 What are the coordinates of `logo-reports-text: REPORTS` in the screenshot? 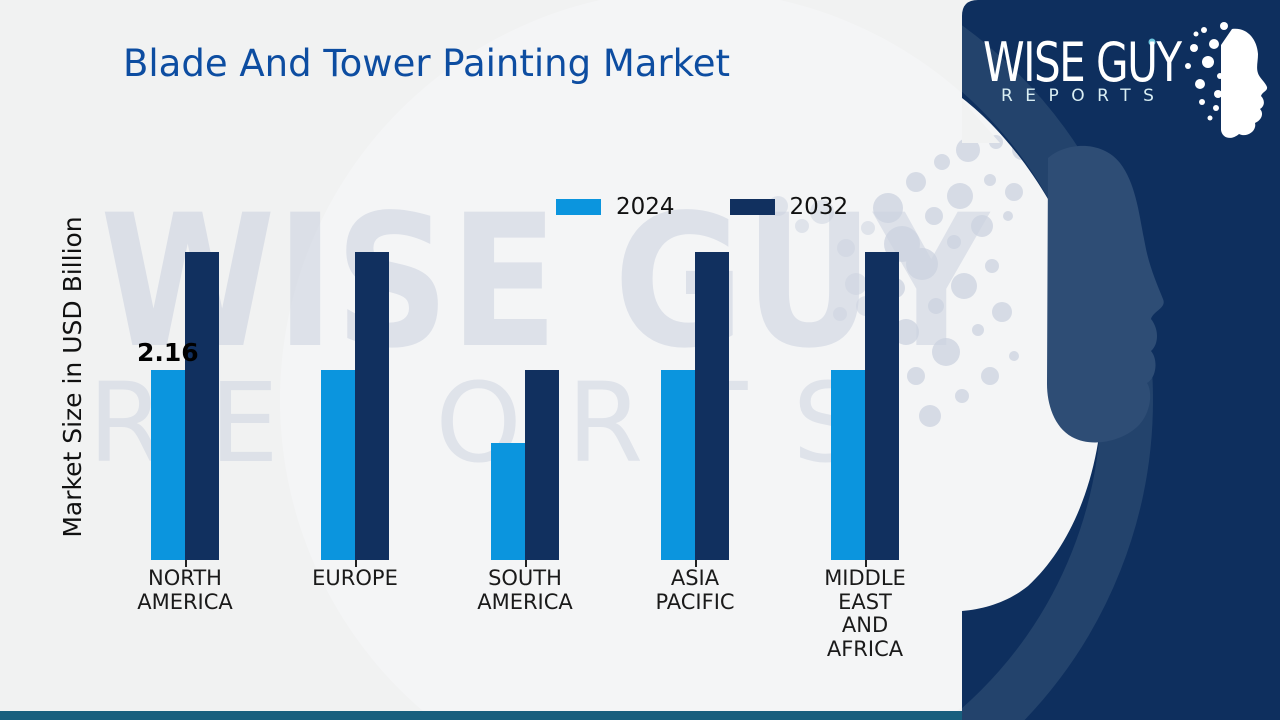 It's located at (1084, 96).